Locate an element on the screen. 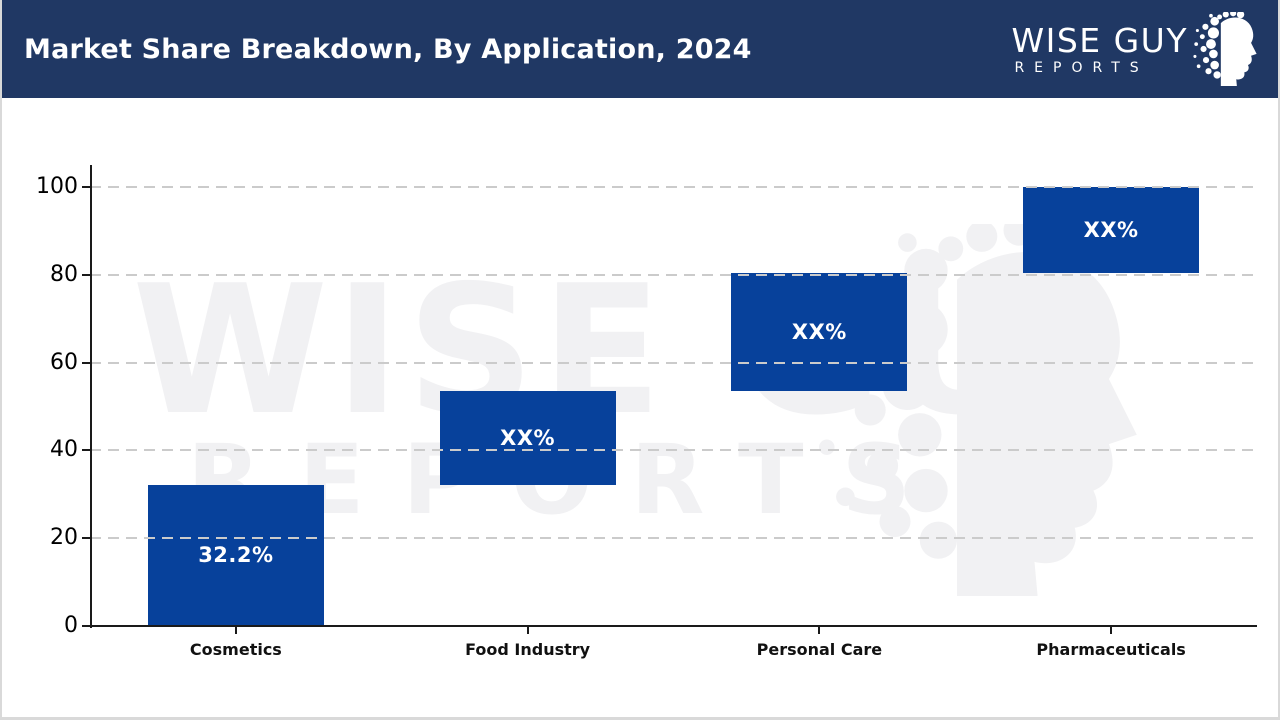  y-tick-label-60: 60 is located at coordinates (64, 362).